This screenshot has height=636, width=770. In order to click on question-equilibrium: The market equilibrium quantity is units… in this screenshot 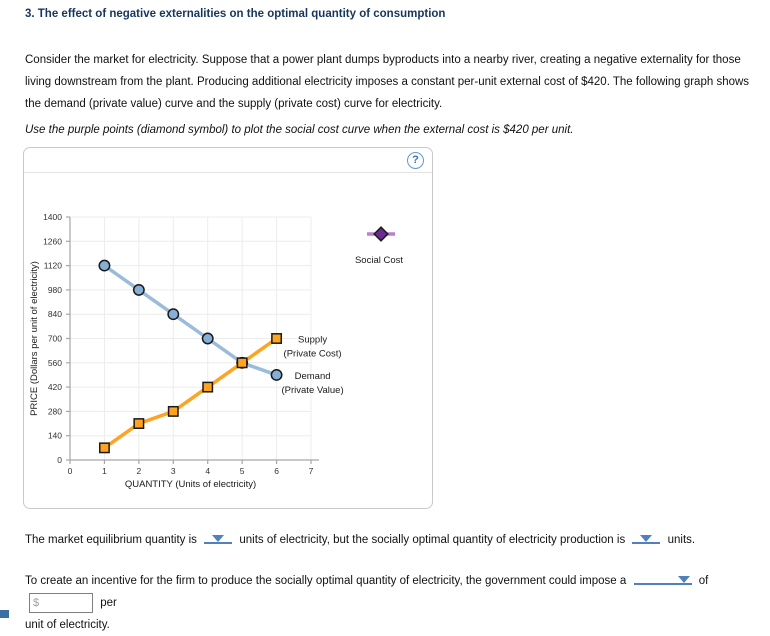, I will do `click(390, 540)`.